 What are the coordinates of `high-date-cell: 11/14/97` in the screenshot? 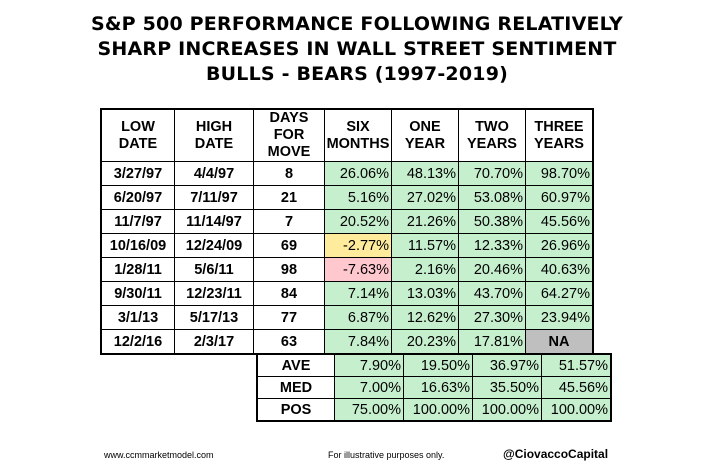 It's located at (214, 221).